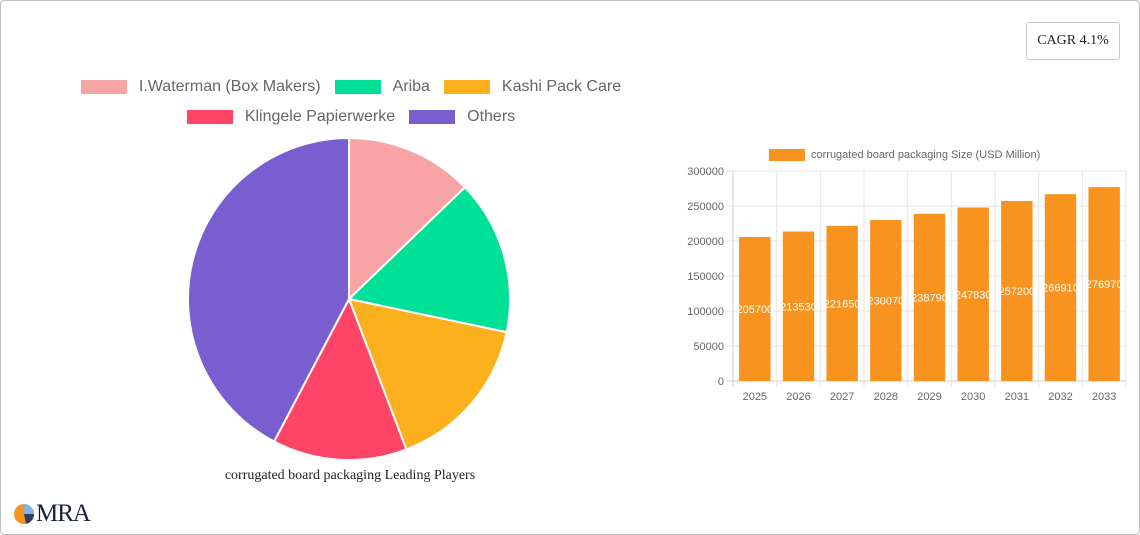 This screenshot has width=1140, height=535. I want to click on pie-slice-others, so click(268, 289).